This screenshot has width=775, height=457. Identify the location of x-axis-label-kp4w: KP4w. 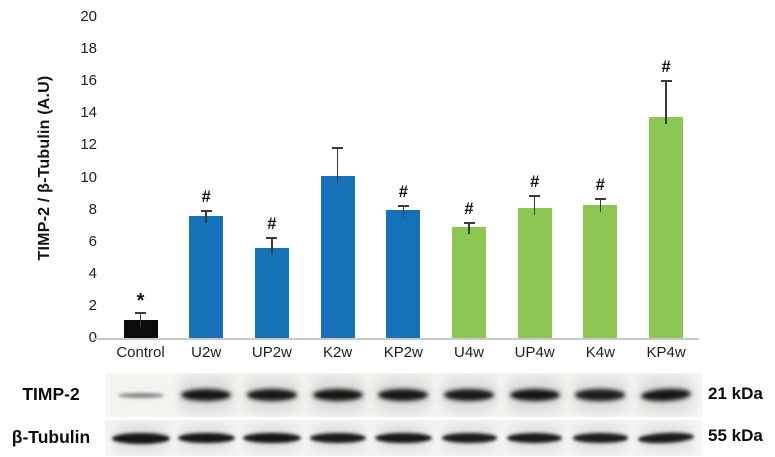
(666, 352).